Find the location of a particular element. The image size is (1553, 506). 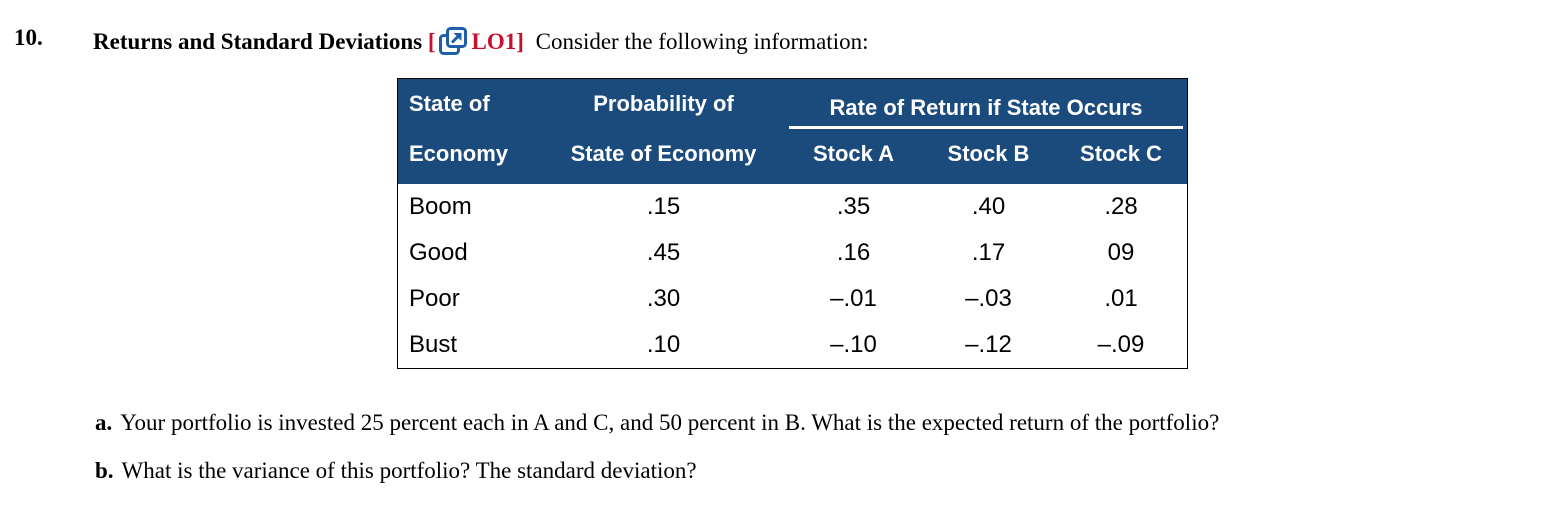

cell-state: Poor is located at coordinates (434, 298).